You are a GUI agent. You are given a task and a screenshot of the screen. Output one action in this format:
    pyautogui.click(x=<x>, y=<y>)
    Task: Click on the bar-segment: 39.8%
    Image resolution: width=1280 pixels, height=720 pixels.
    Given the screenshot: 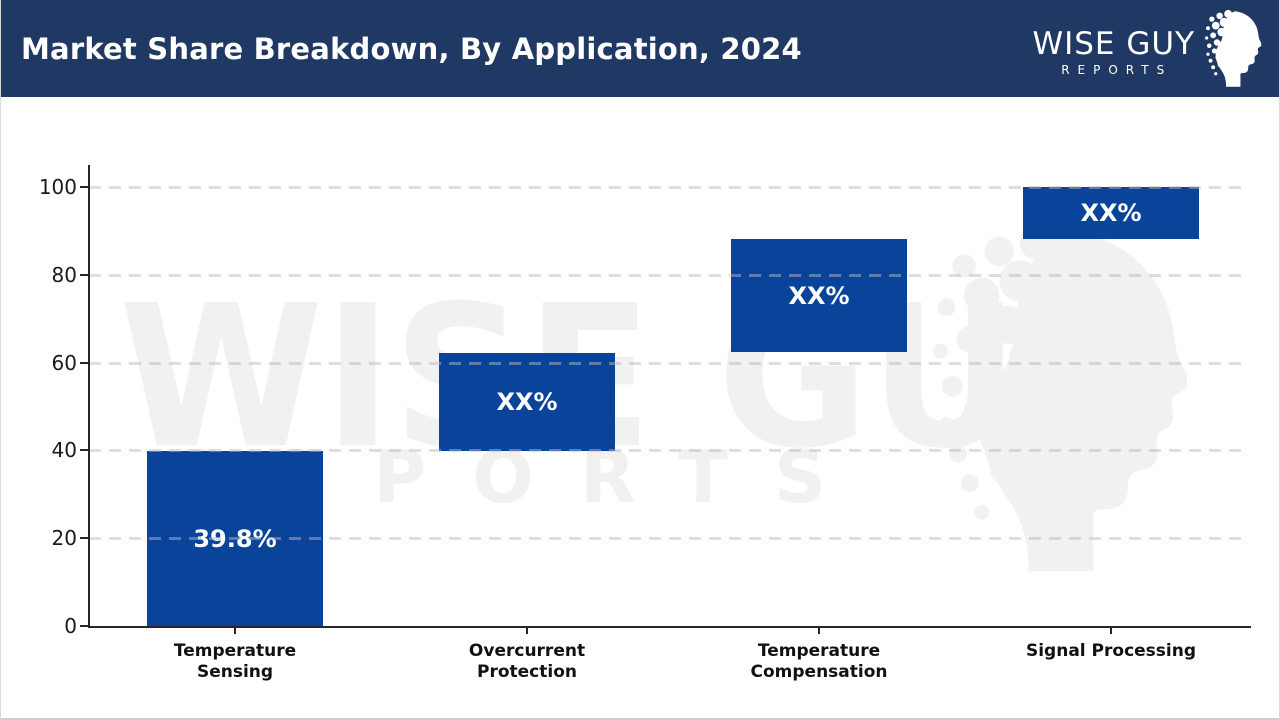 What is the action you would take?
    pyautogui.click(x=235, y=538)
    